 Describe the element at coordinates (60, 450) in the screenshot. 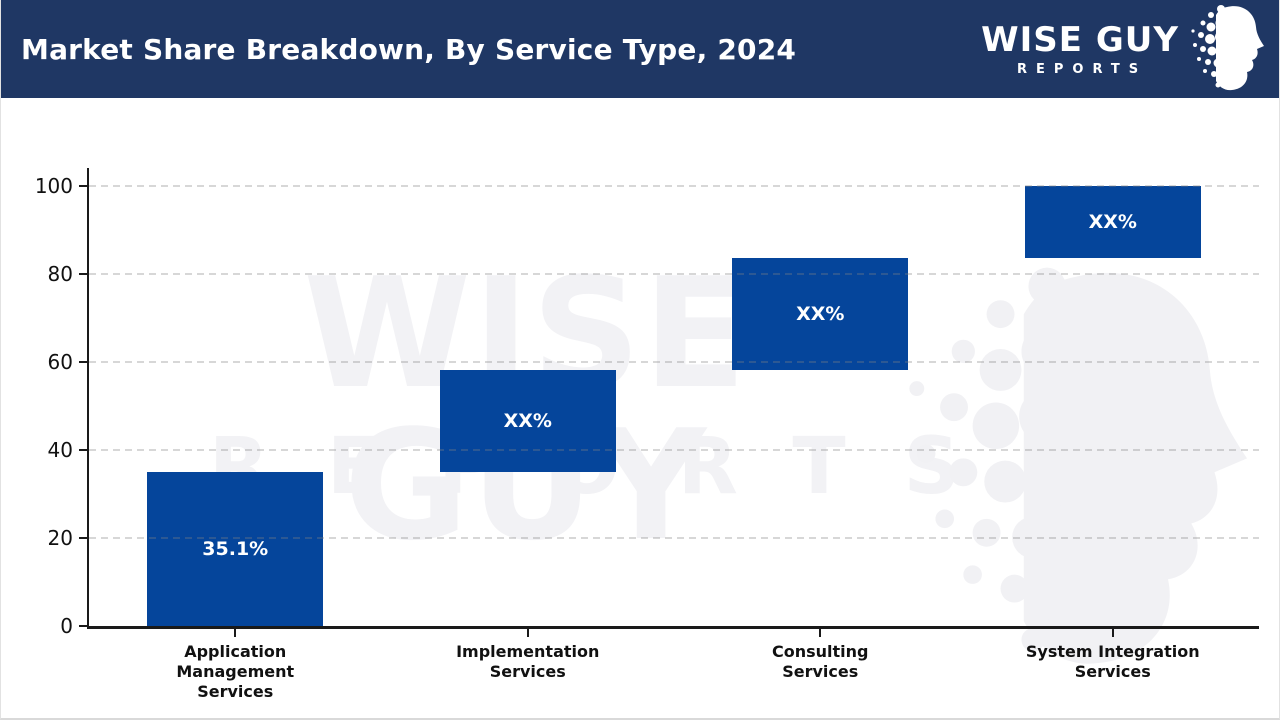

I see `y-tick-label: 40` at that location.